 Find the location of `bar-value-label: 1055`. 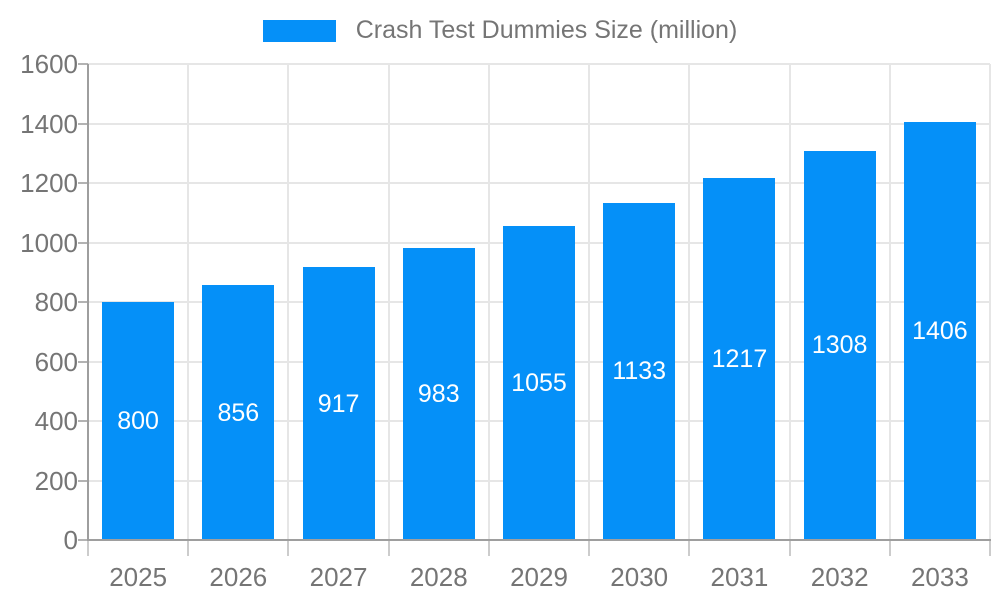

bar-value-label: 1055 is located at coordinates (539, 383).